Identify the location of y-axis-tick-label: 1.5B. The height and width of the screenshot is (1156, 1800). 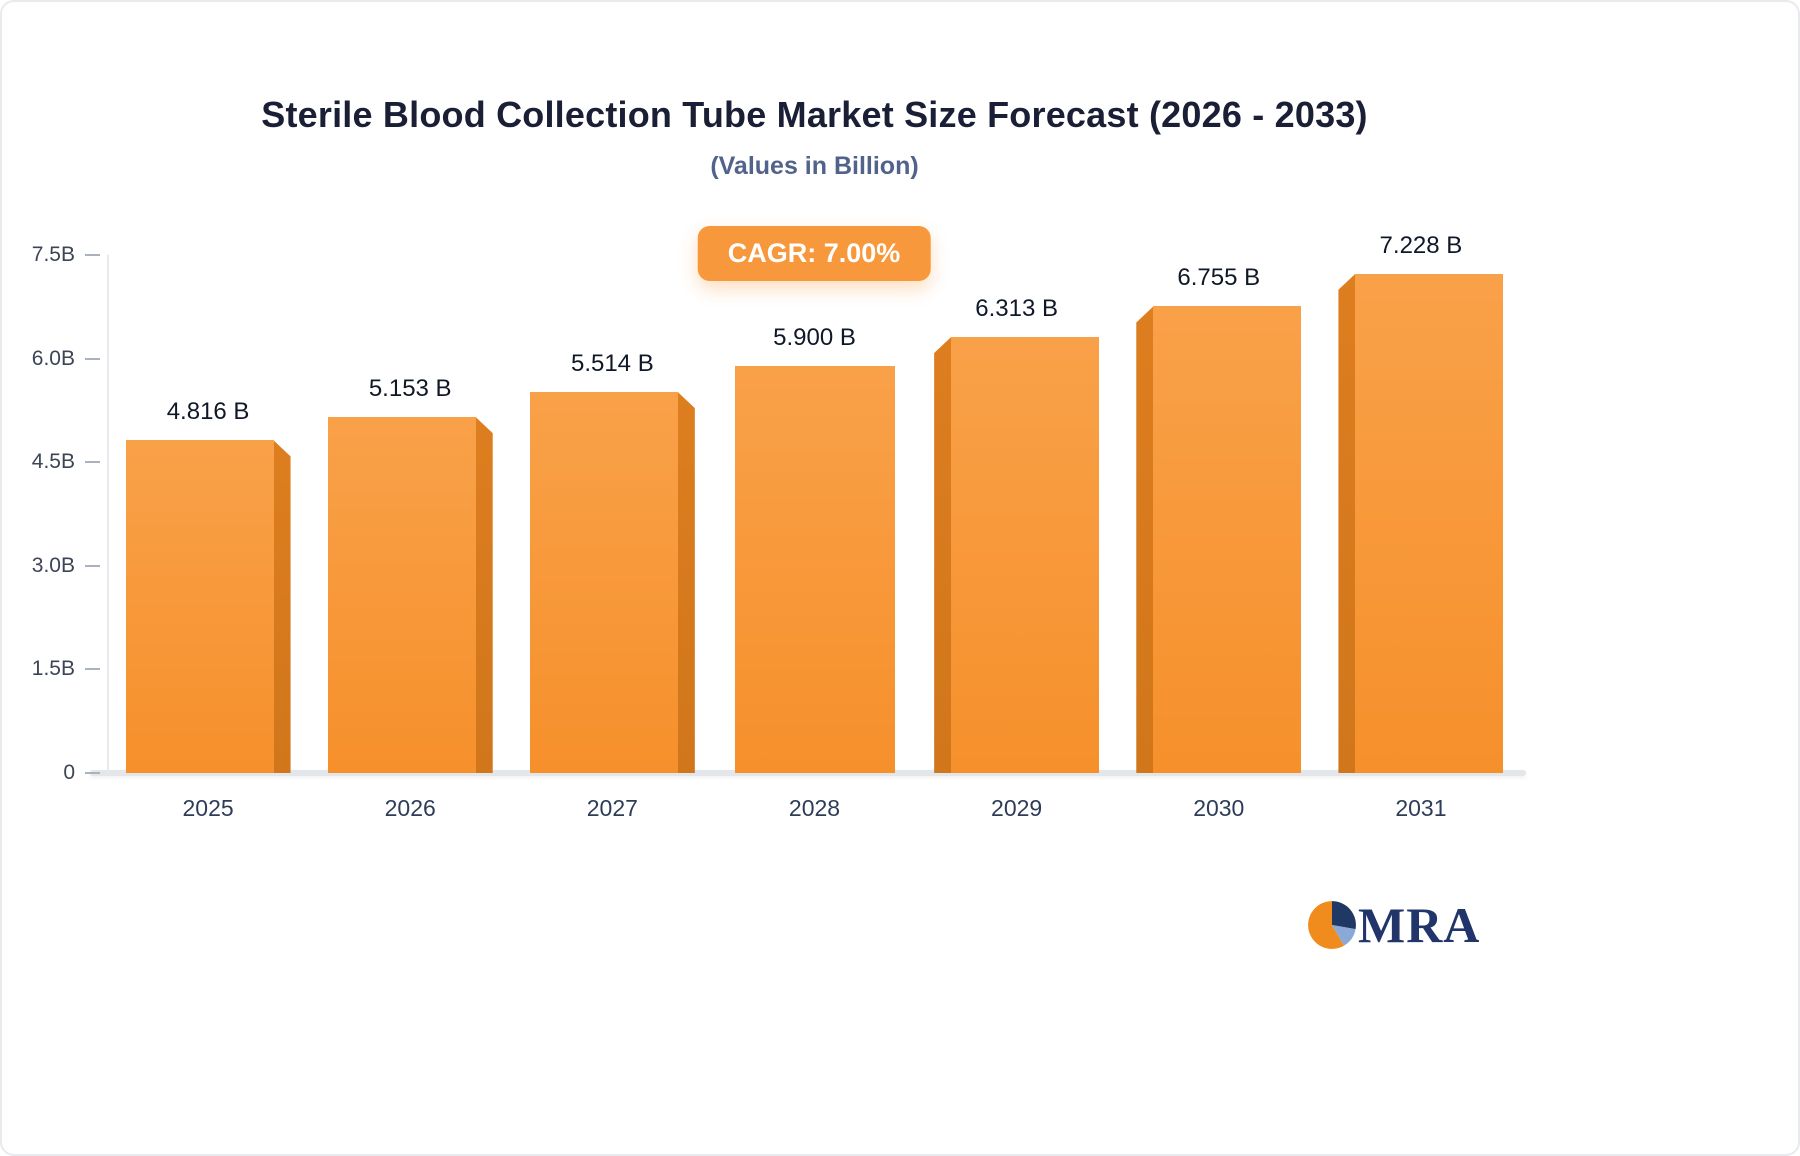
(53, 669).